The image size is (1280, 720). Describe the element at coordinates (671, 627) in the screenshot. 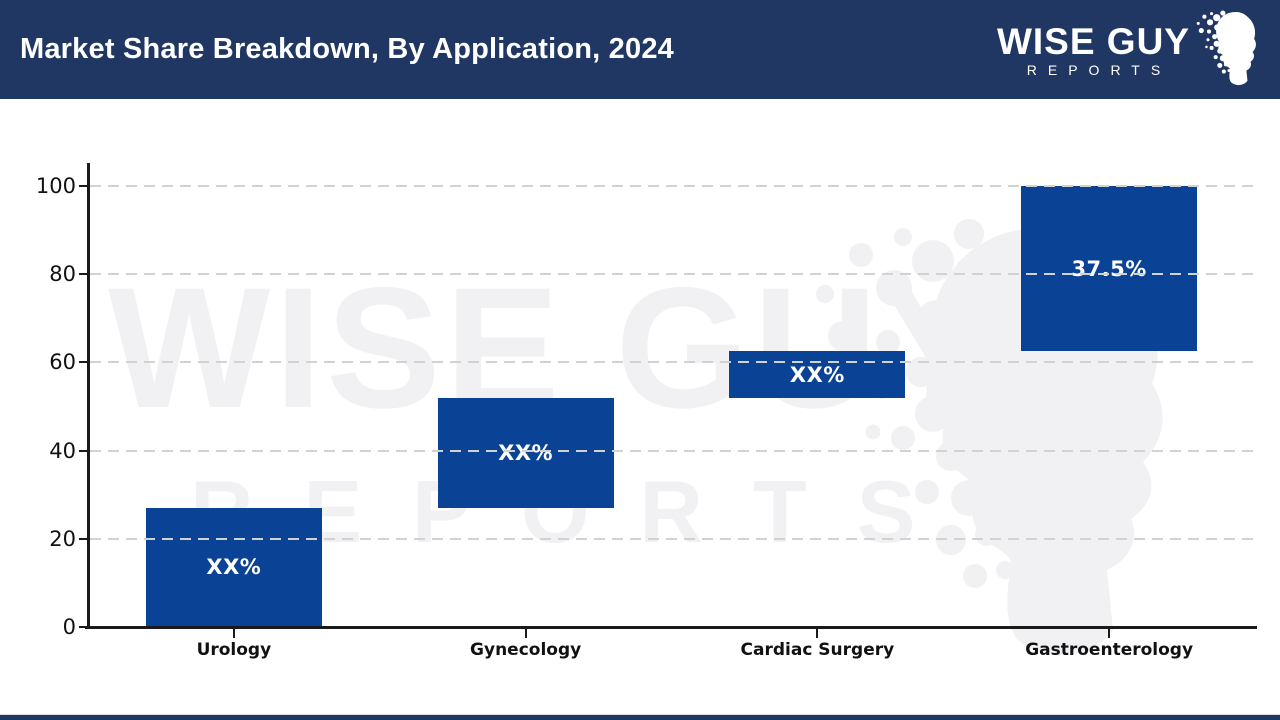

I see `x-axis` at that location.